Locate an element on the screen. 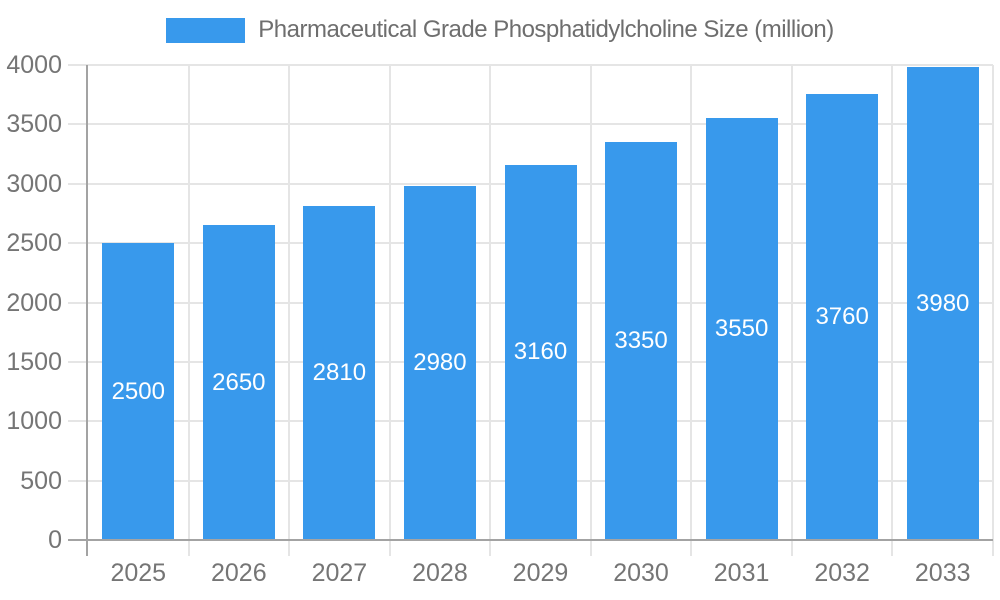  legend-swatch-icon is located at coordinates (206, 30).